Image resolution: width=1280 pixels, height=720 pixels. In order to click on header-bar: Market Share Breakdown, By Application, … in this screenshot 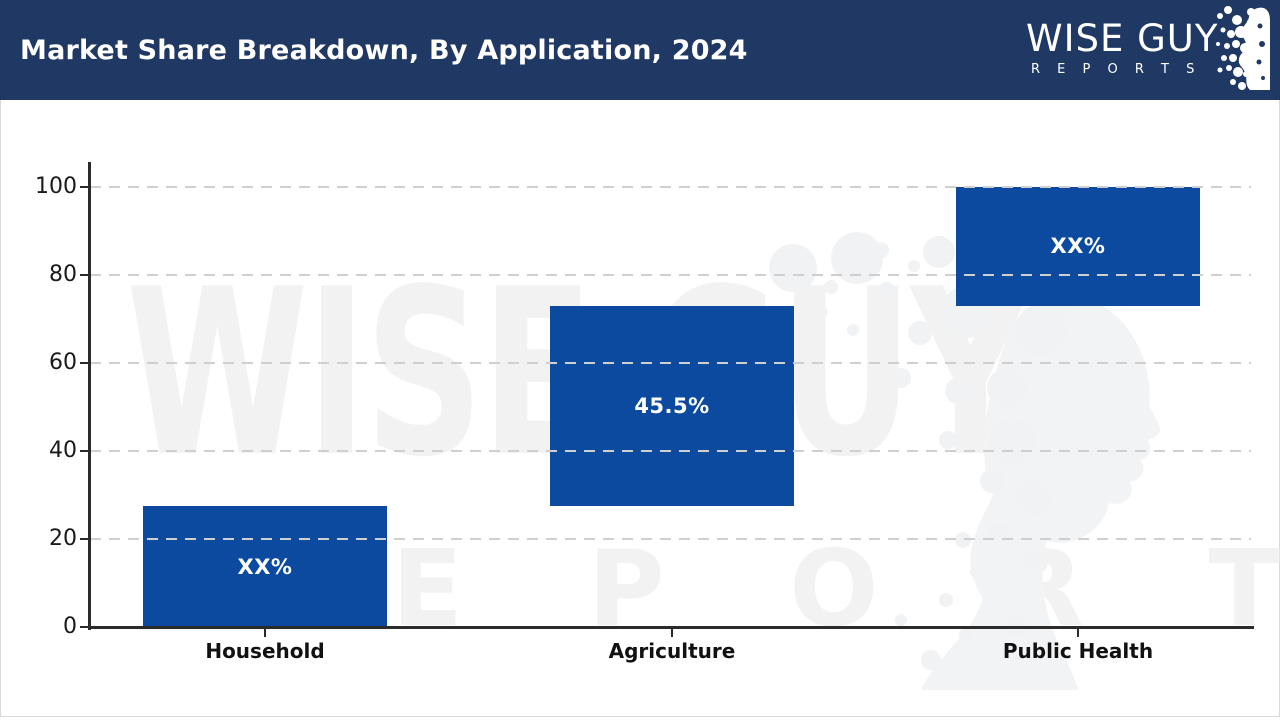, I will do `click(640, 50)`.